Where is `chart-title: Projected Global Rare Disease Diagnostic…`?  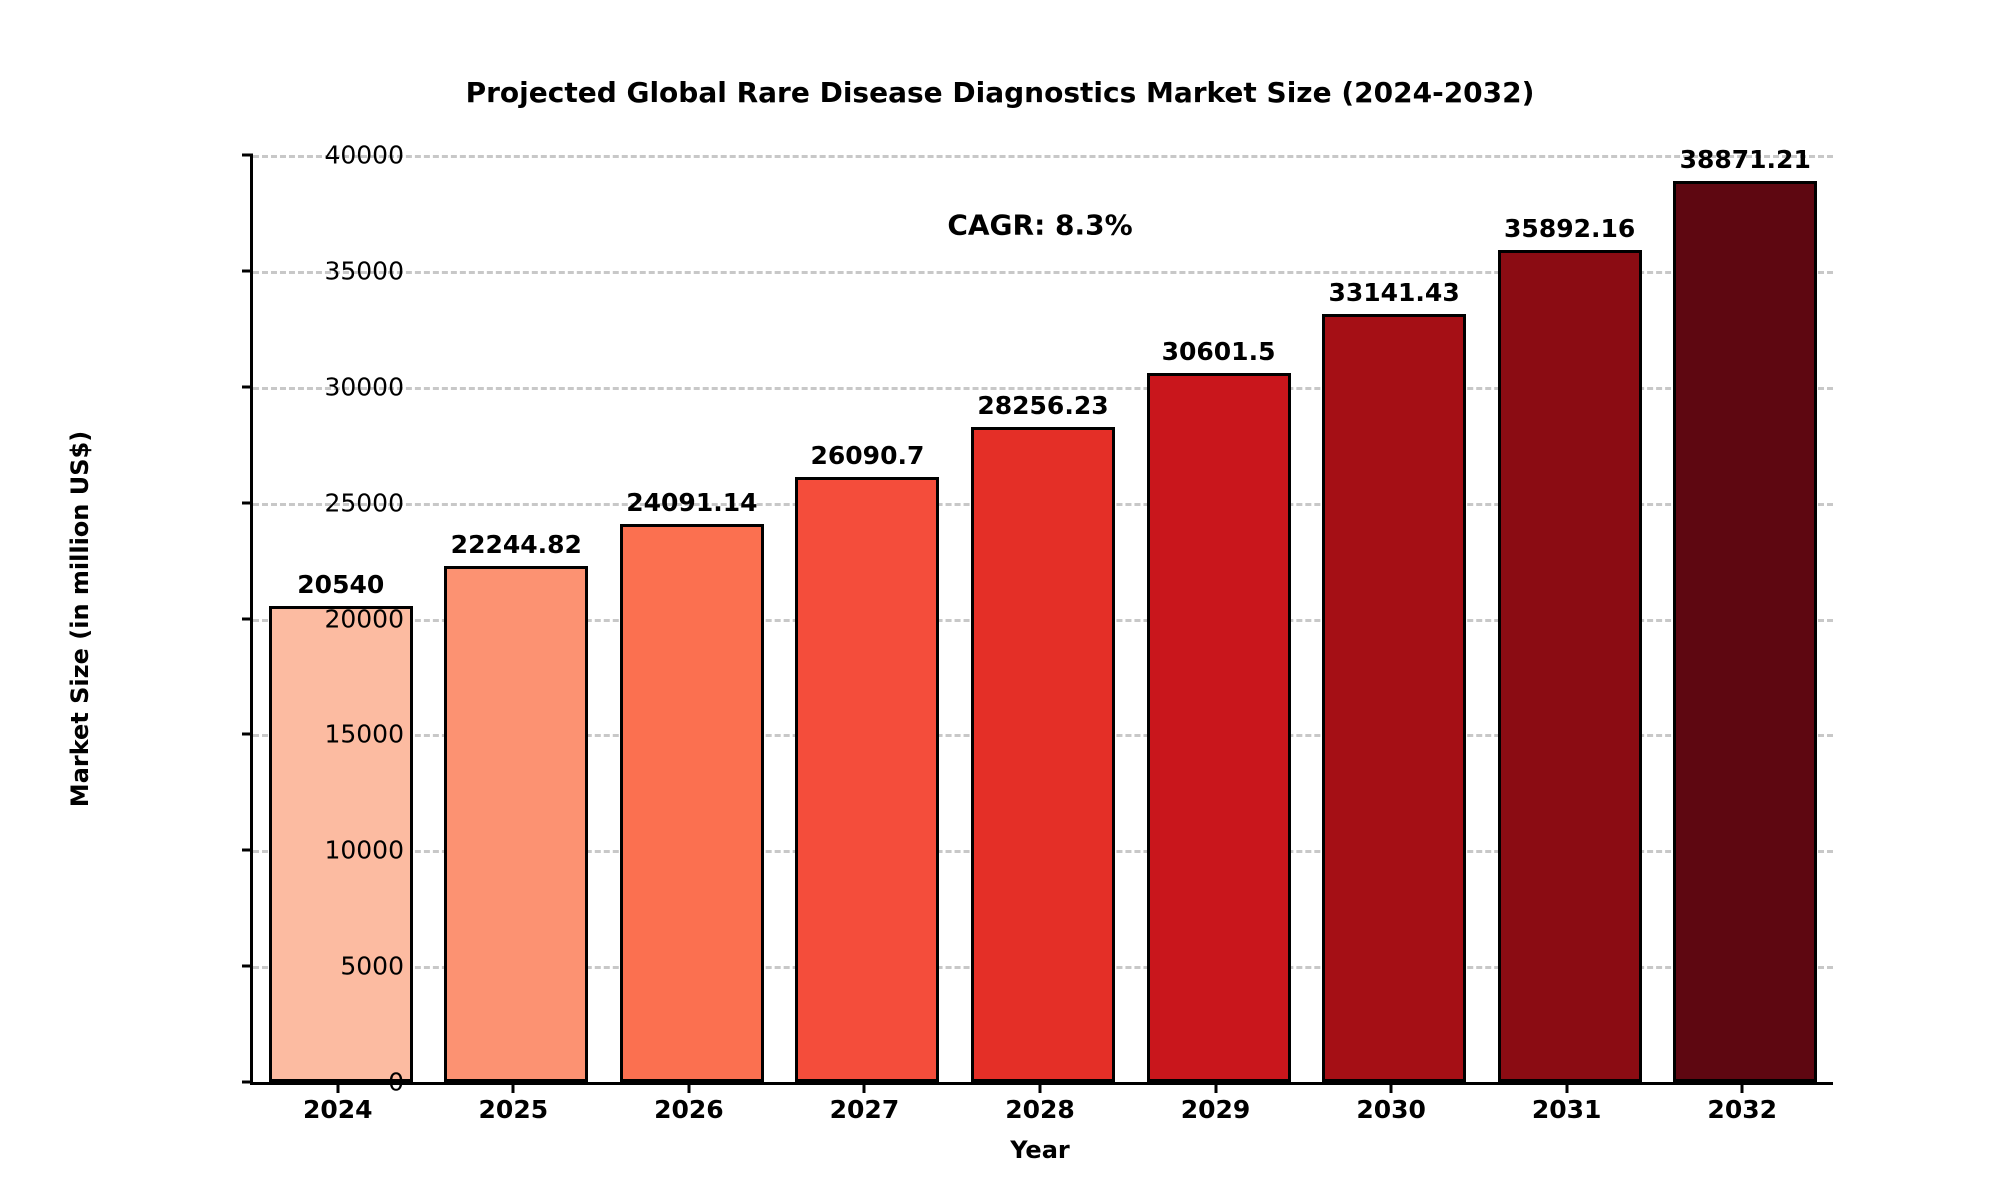
chart-title: Projected Global Rare Disease Diagnostic… is located at coordinates (1000, 92).